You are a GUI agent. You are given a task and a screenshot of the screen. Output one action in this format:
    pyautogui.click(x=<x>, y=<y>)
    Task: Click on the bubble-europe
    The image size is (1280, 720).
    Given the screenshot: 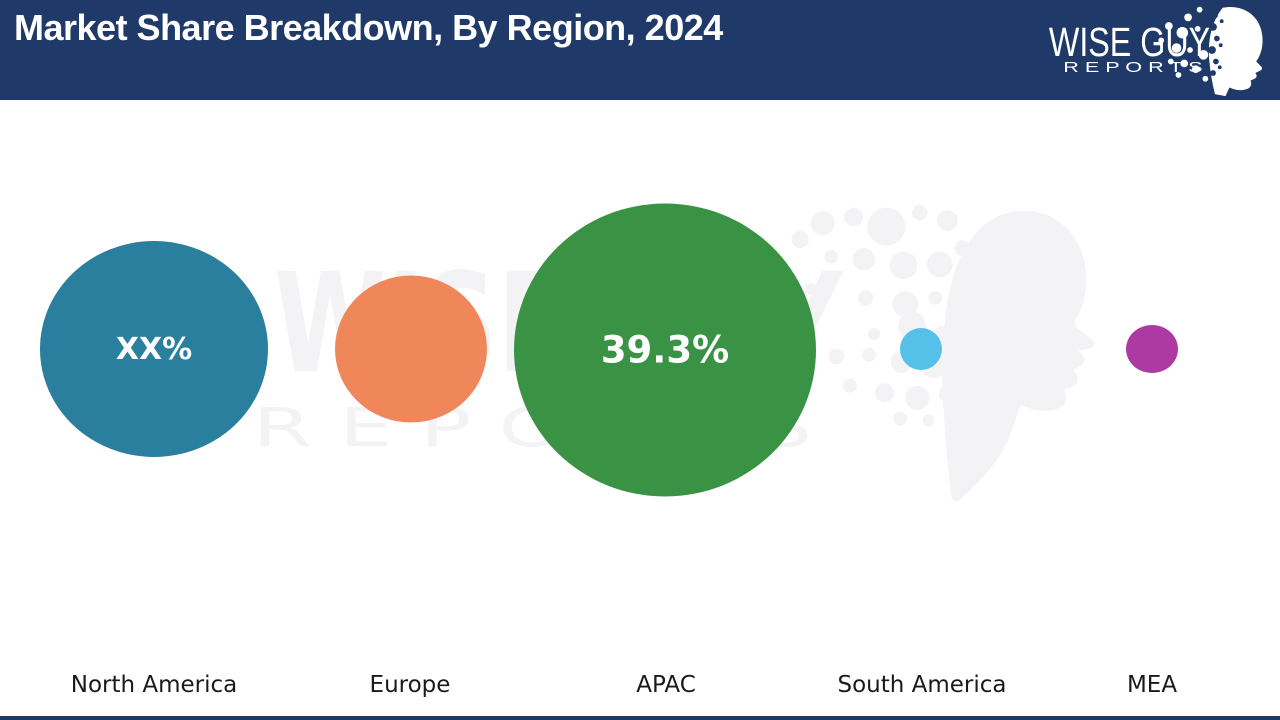 What is the action you would take?
    pyautogui.click(x=411, y=349)
    